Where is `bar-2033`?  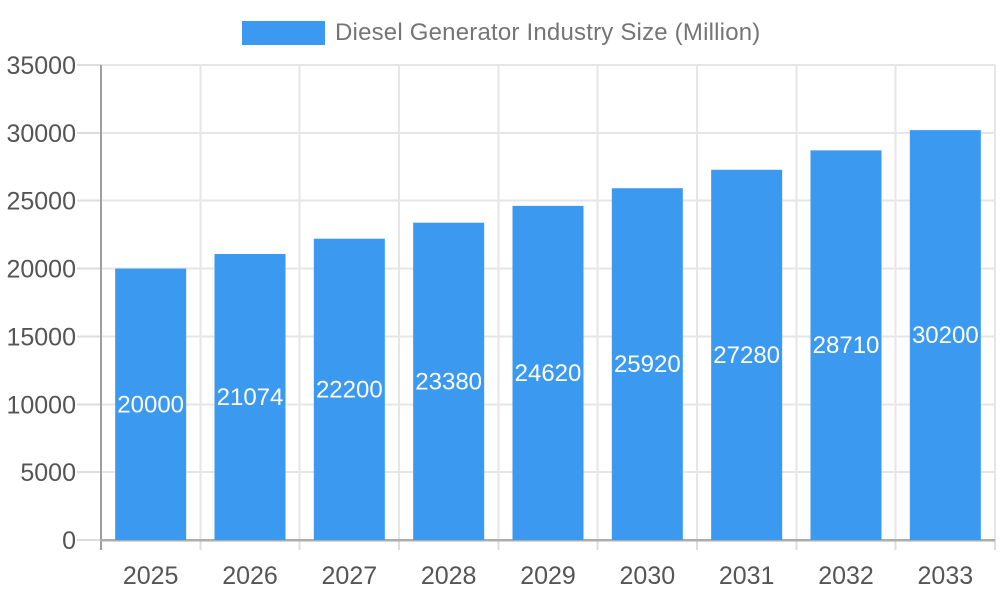 bar-2033 is located at coordinates (945, 335).